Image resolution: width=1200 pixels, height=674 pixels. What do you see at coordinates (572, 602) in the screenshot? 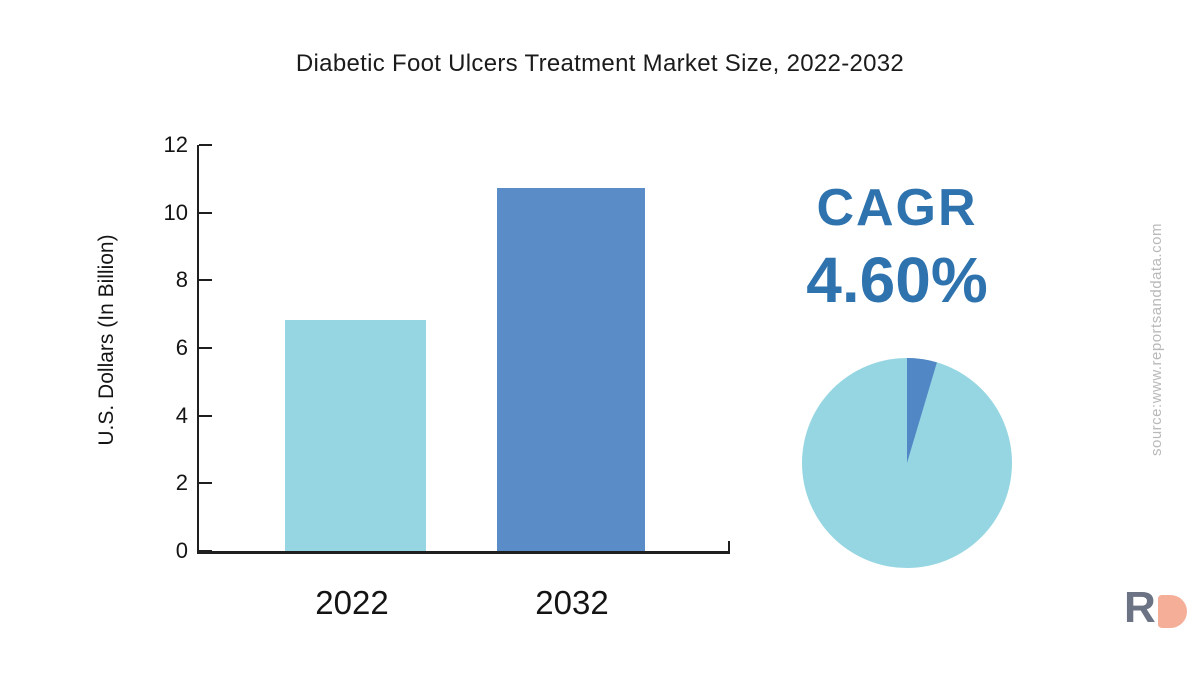
I see `x-tick-label-2032: 2032` at bounding box center [572, 602].